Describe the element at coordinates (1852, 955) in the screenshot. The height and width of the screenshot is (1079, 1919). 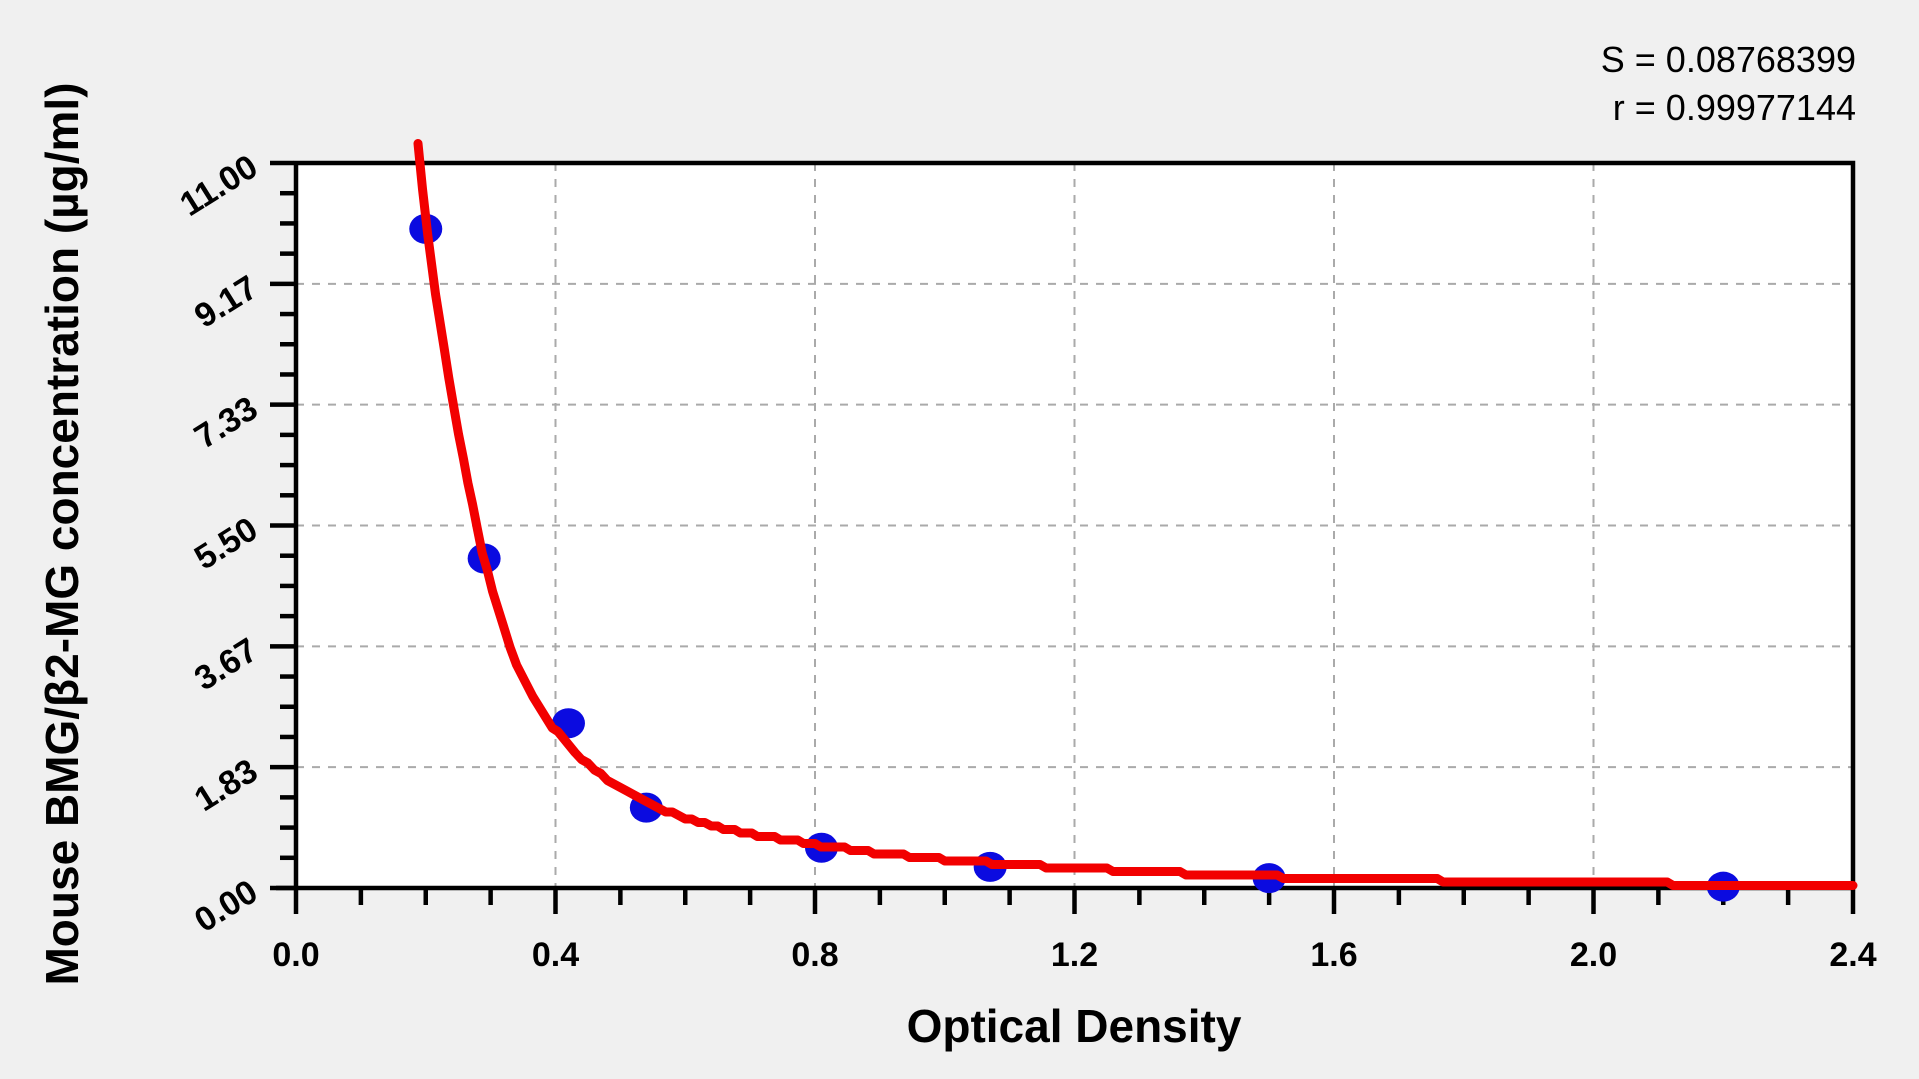
I see `x-tick-label: 2.4` at that location.